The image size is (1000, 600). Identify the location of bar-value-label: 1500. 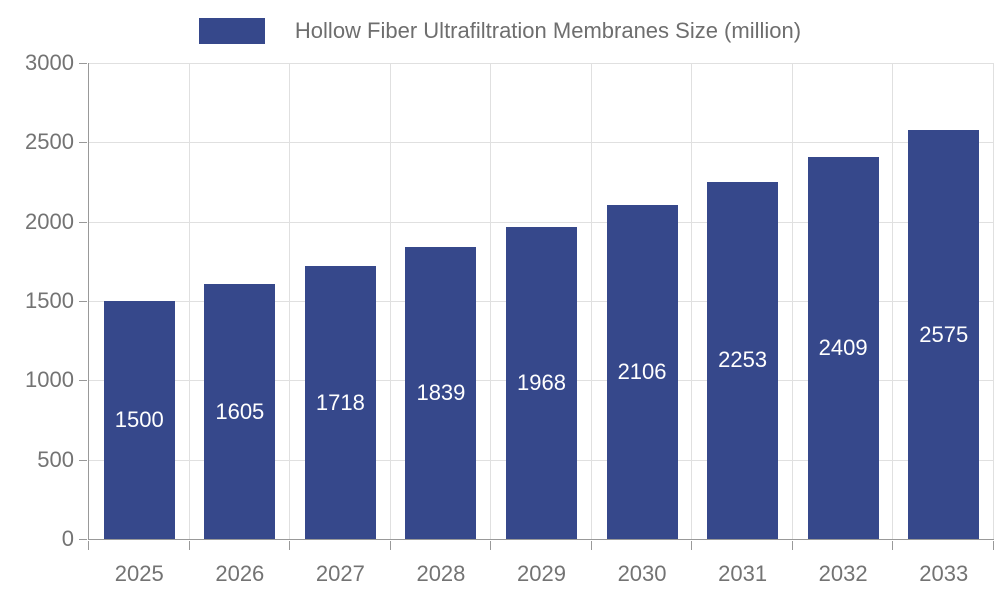
(139, 419).